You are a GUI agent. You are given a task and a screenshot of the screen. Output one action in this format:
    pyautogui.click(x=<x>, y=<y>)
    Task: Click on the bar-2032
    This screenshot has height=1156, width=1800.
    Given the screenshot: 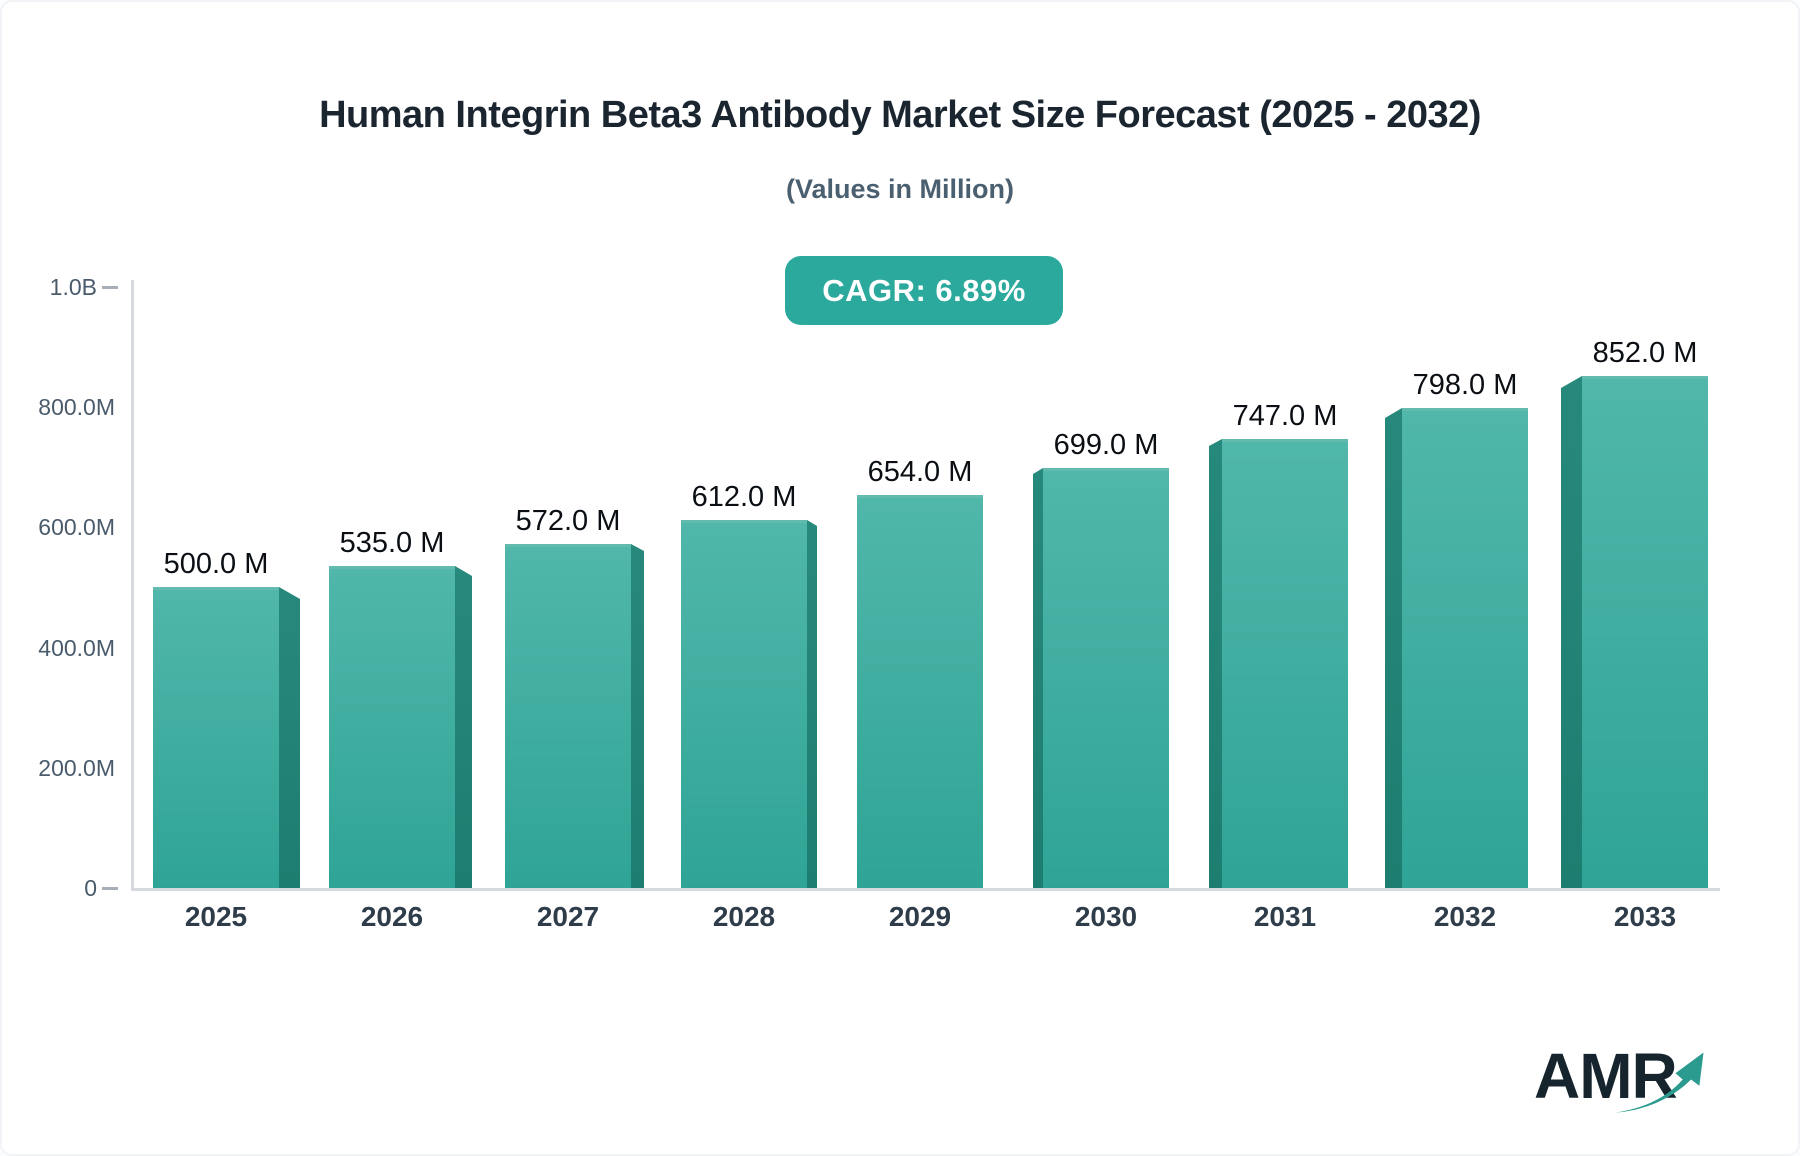 What is the action you would take?
    pyautogui.click(x=1465, y=648)
    